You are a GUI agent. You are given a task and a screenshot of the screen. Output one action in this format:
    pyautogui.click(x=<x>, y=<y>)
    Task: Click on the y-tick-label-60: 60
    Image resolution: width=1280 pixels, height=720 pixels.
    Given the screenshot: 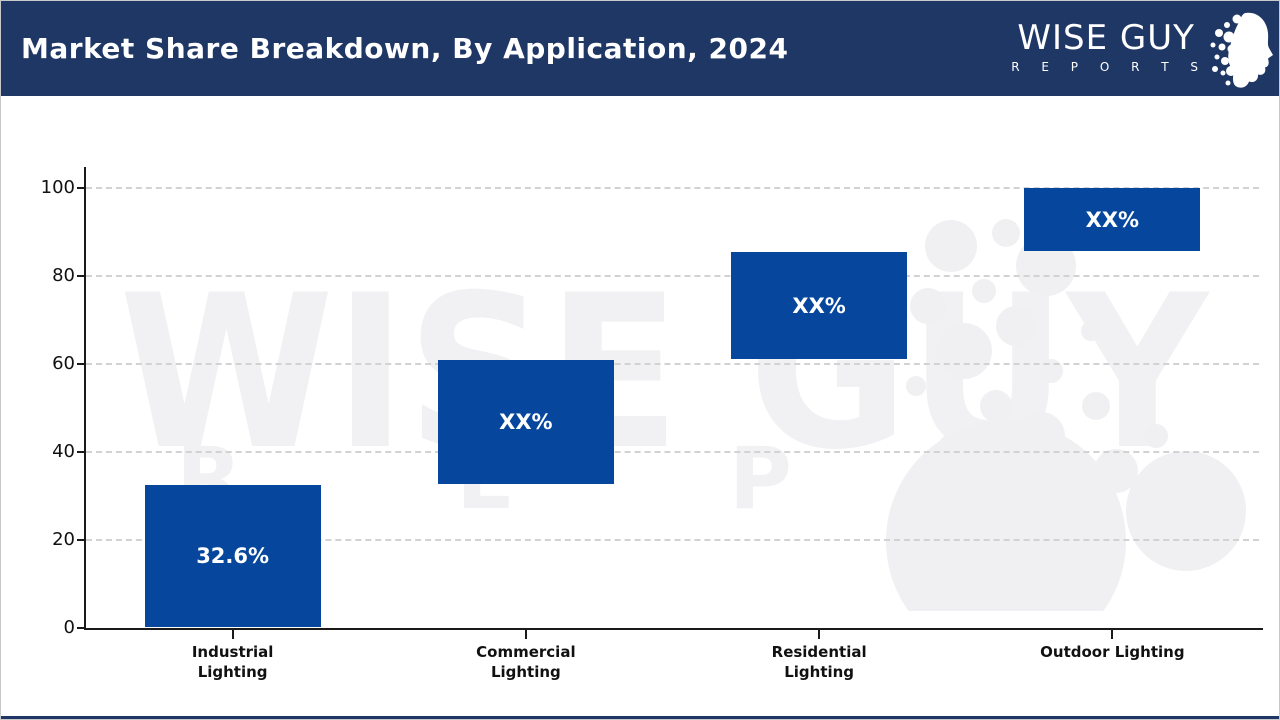 What is the action you would take?
    pyautogui.click(x=63, y=363)
    